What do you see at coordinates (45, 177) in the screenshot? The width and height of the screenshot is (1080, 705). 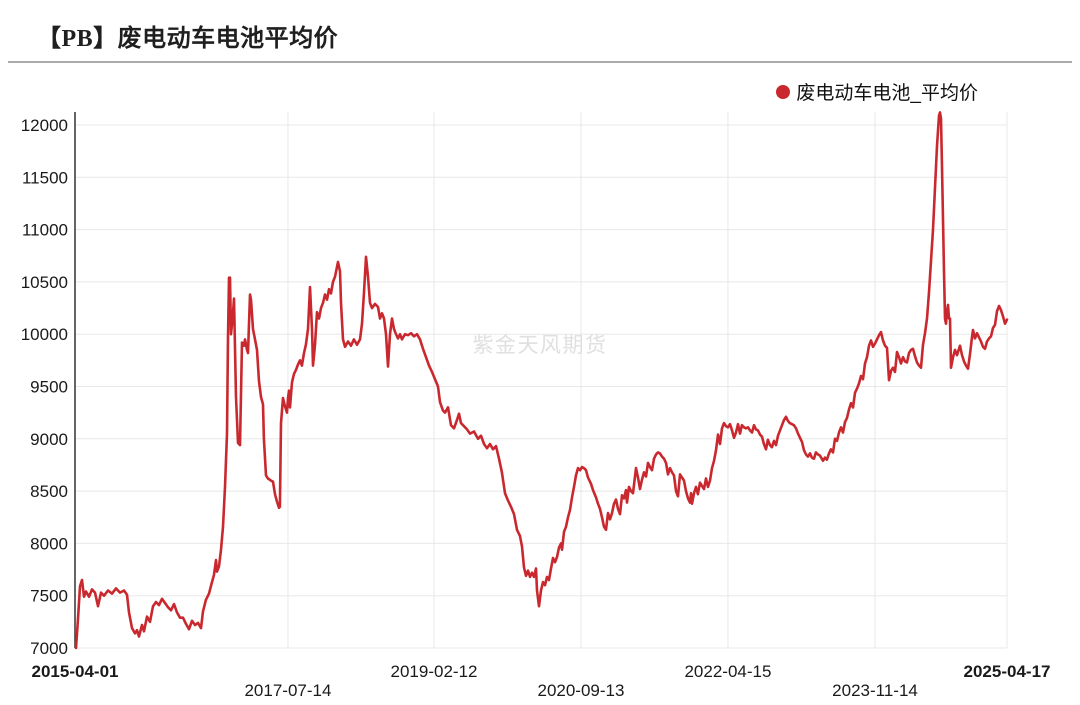 I see `y-tick-label: 11500` at bounding box center [45, 177].